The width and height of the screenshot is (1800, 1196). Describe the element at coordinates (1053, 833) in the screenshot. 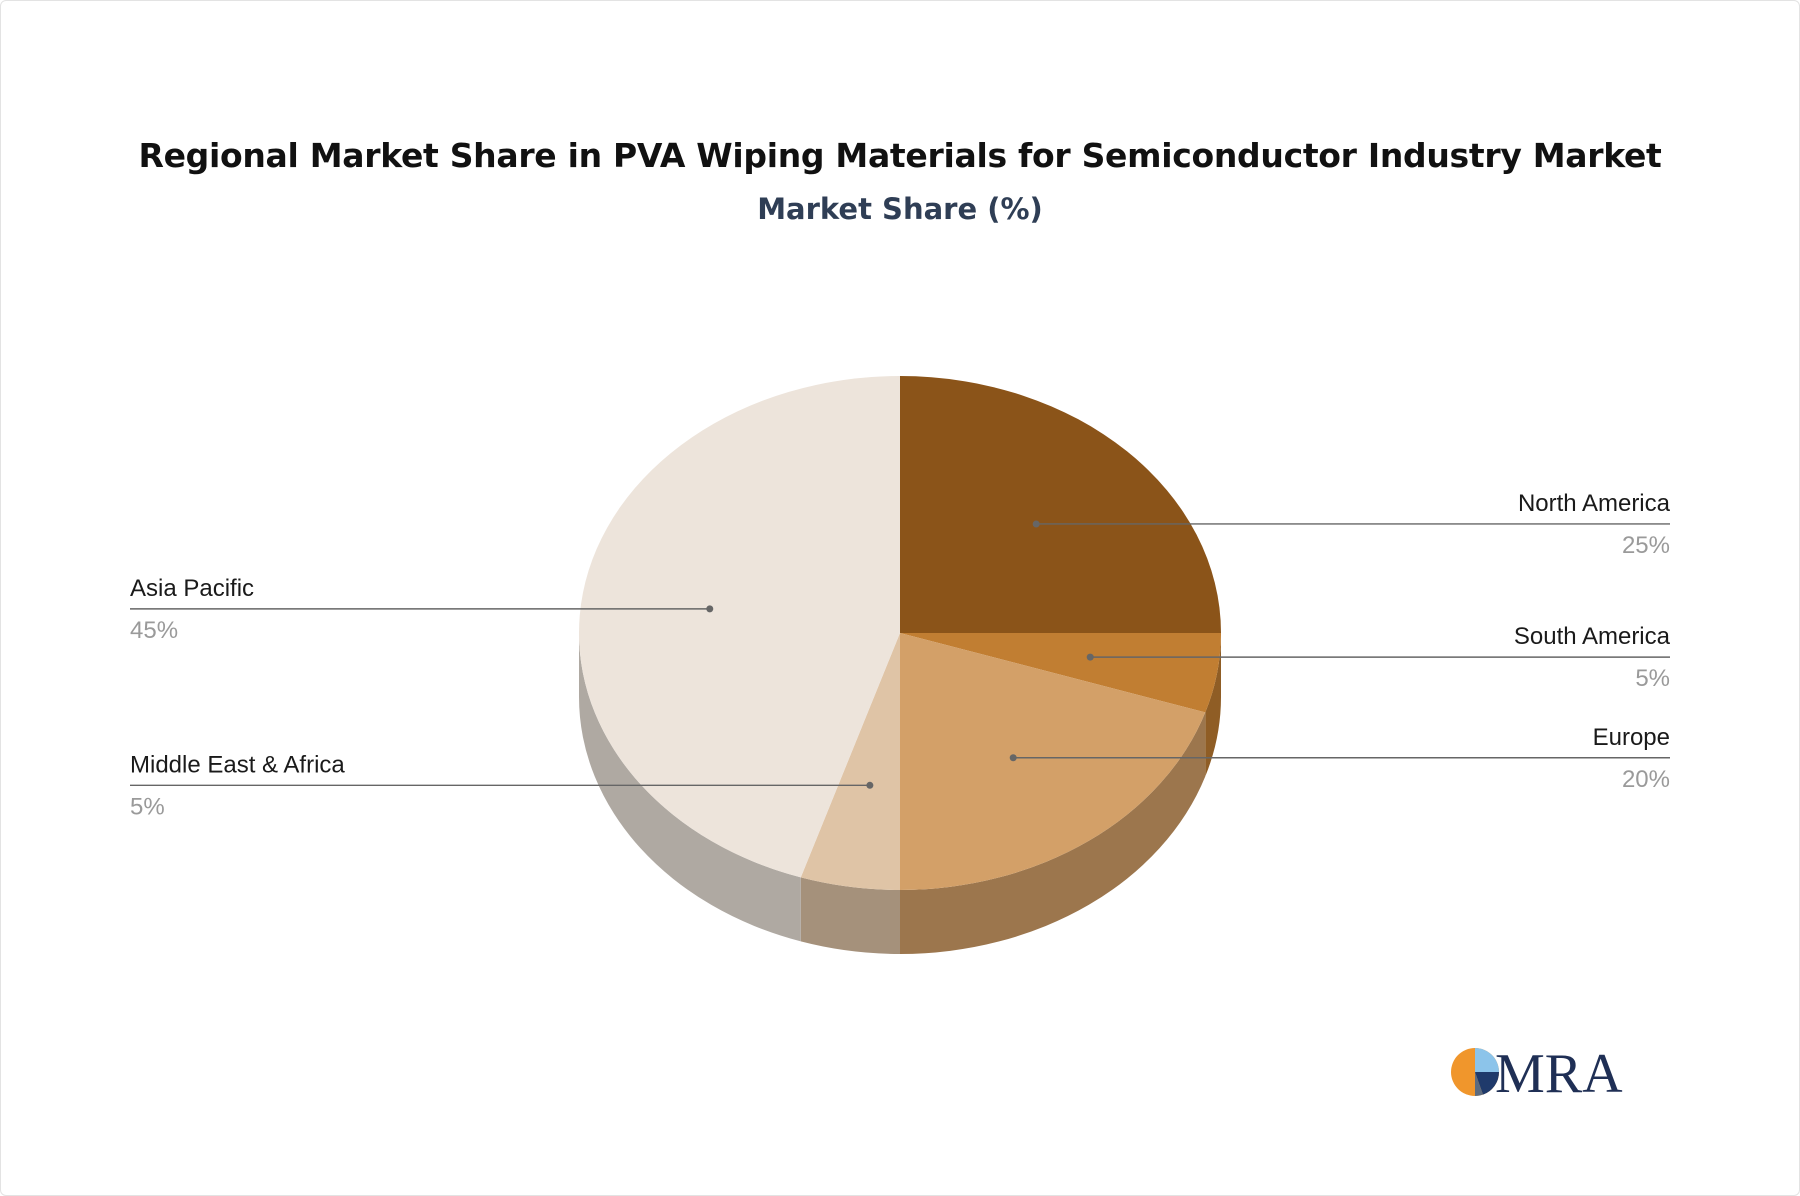

I see `pie-side-europe` at that location.